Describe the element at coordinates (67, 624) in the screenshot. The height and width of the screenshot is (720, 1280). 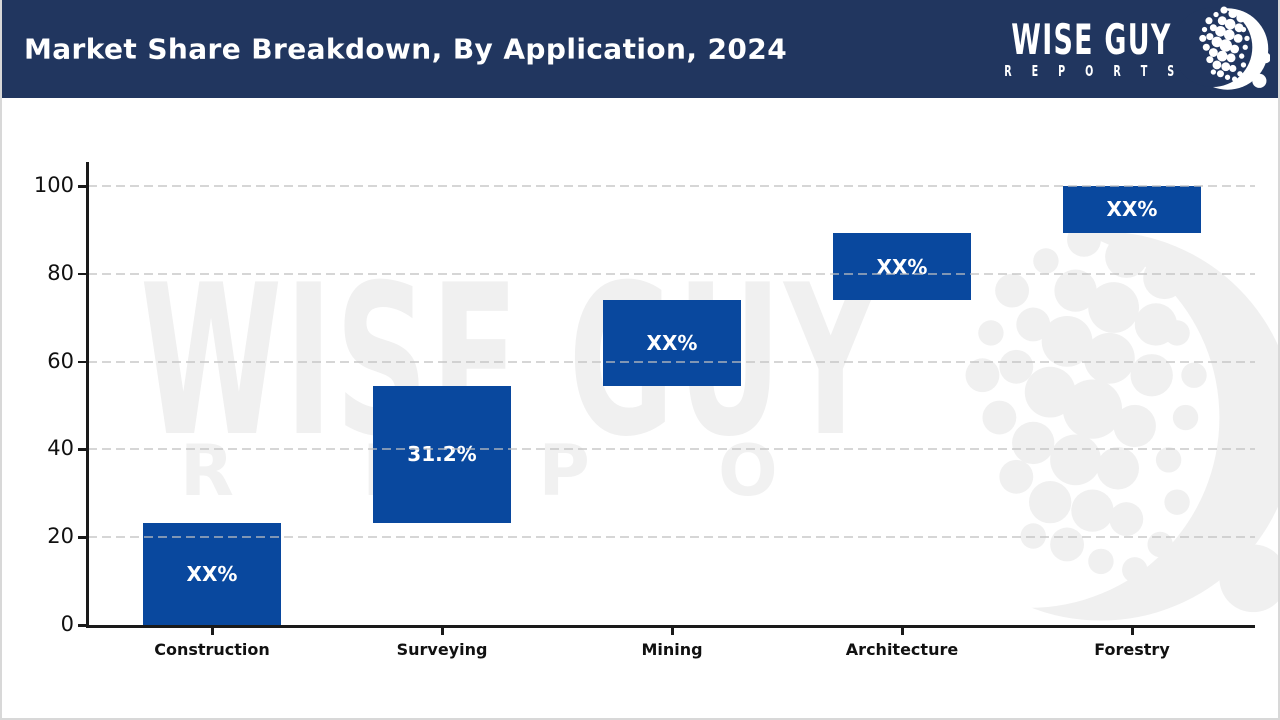
I see `y-tick-label-0: 0` at that location.